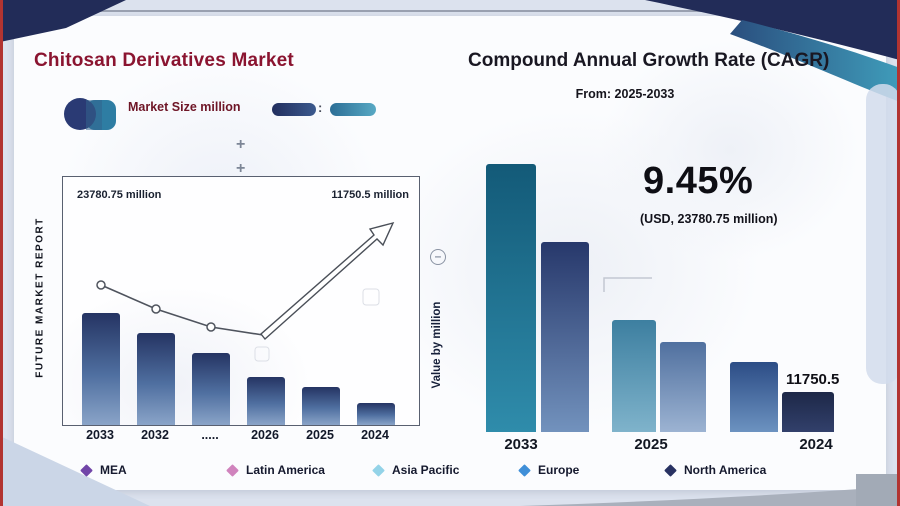 This screenshot has height=506, width=900. I want to click on right-chart-data-label: 11750.5, so click(813, 379).